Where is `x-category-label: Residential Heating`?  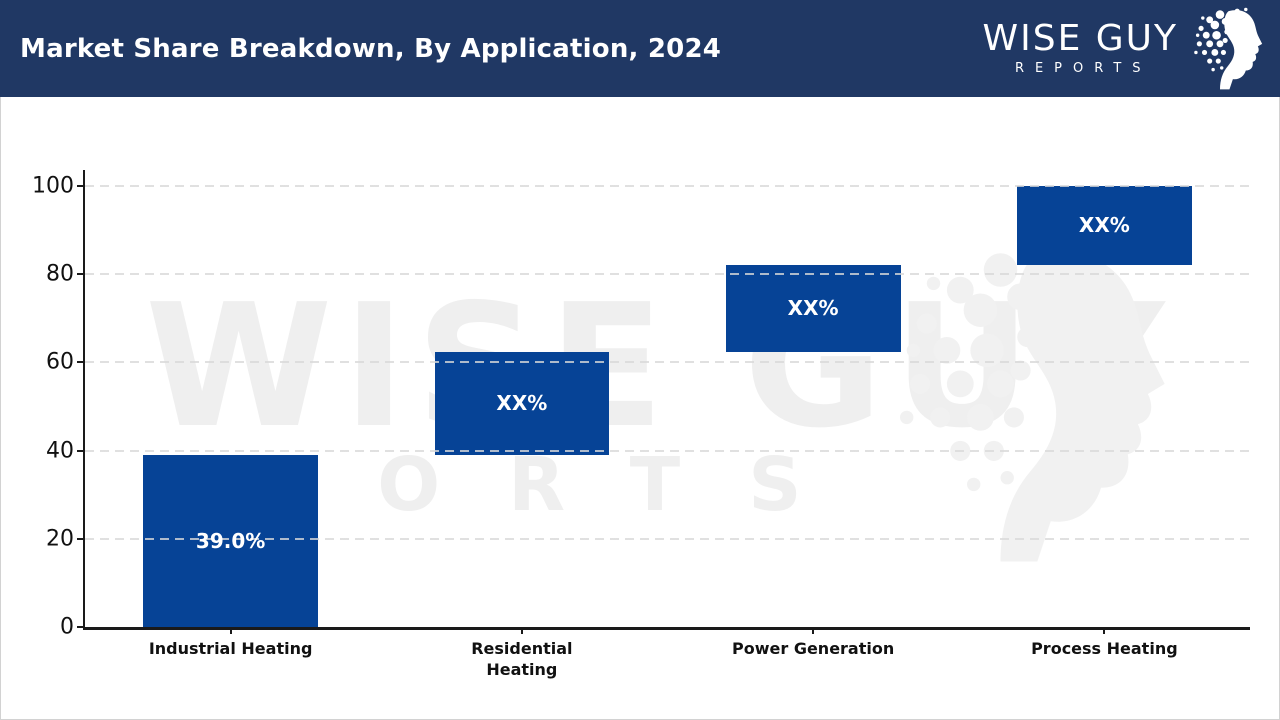 x-category-label: Residential Heating is located at coordinates (522, 659).